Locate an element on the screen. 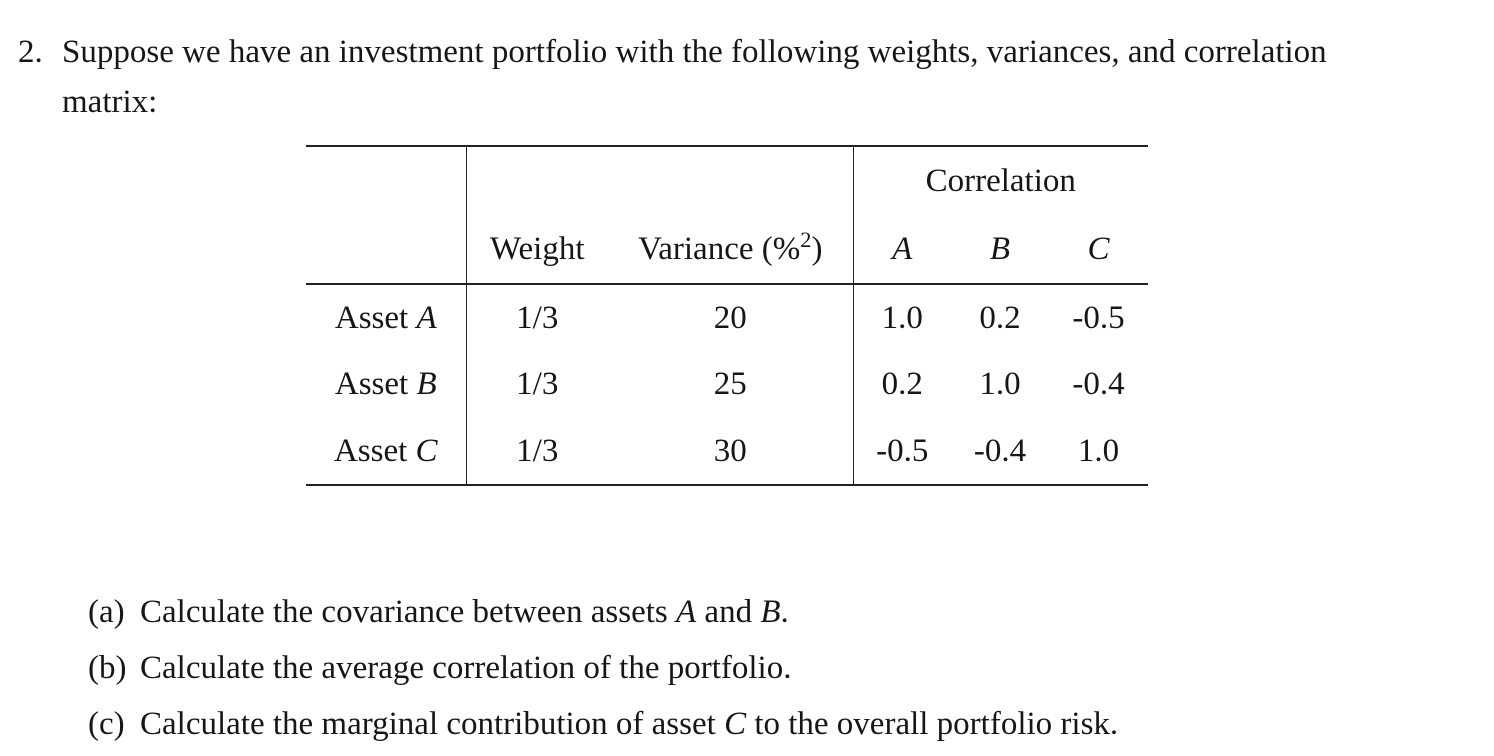 This screenshot has height=756, width=1494. variance-header-suffix: ) is located at coordinates (817, 248).